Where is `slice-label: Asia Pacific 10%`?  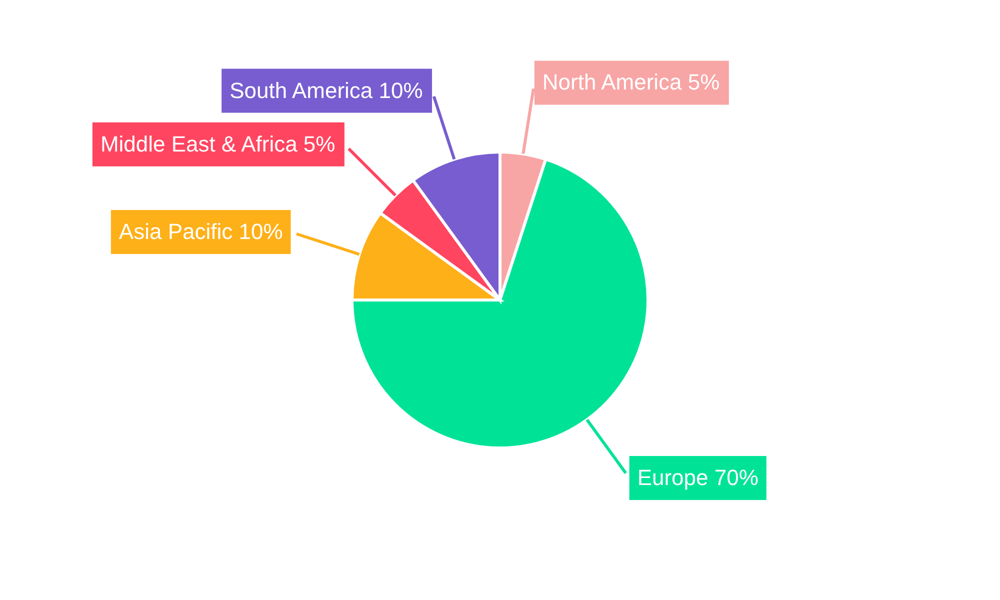
slice-label: Asia Pacific 10% is located at coordinates (200, 231).